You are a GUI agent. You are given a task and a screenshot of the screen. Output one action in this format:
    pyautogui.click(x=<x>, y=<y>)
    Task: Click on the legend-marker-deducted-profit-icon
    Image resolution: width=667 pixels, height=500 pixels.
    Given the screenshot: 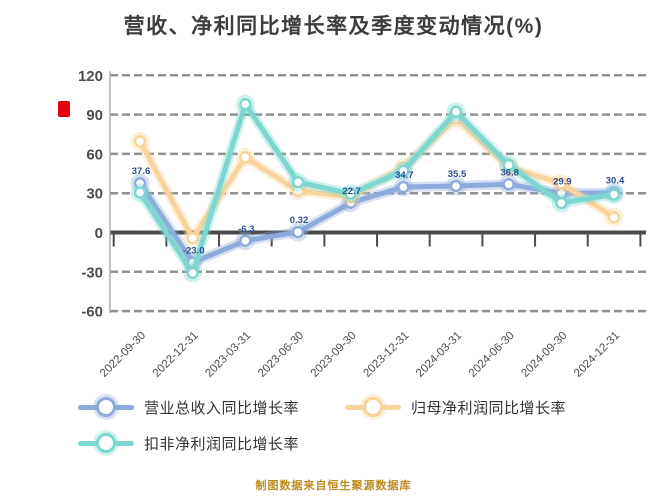 What is the action you would take?
    pyautogui.click(x=106, y=443)
    